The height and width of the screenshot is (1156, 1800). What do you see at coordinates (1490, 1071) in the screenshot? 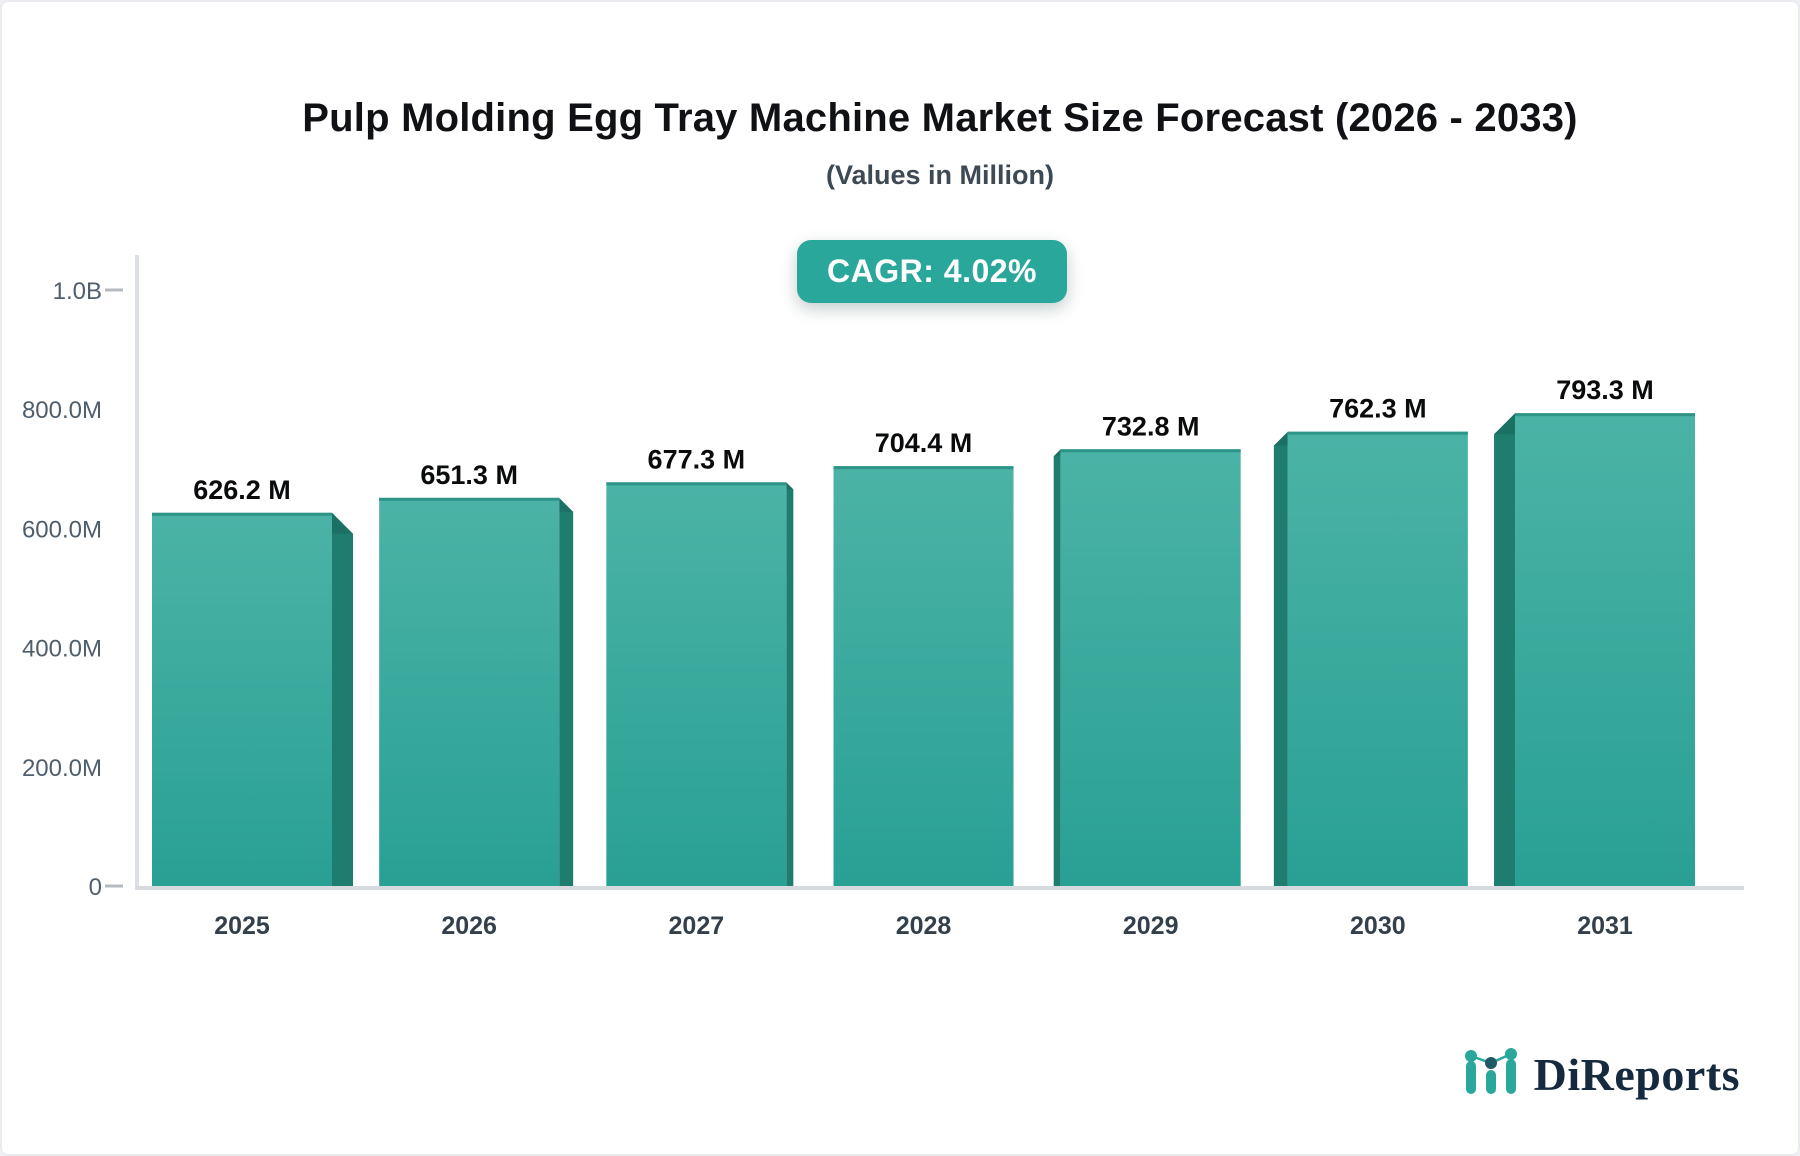
I see `bar-line-chart-icon` at bounding box center [1490, 1071].